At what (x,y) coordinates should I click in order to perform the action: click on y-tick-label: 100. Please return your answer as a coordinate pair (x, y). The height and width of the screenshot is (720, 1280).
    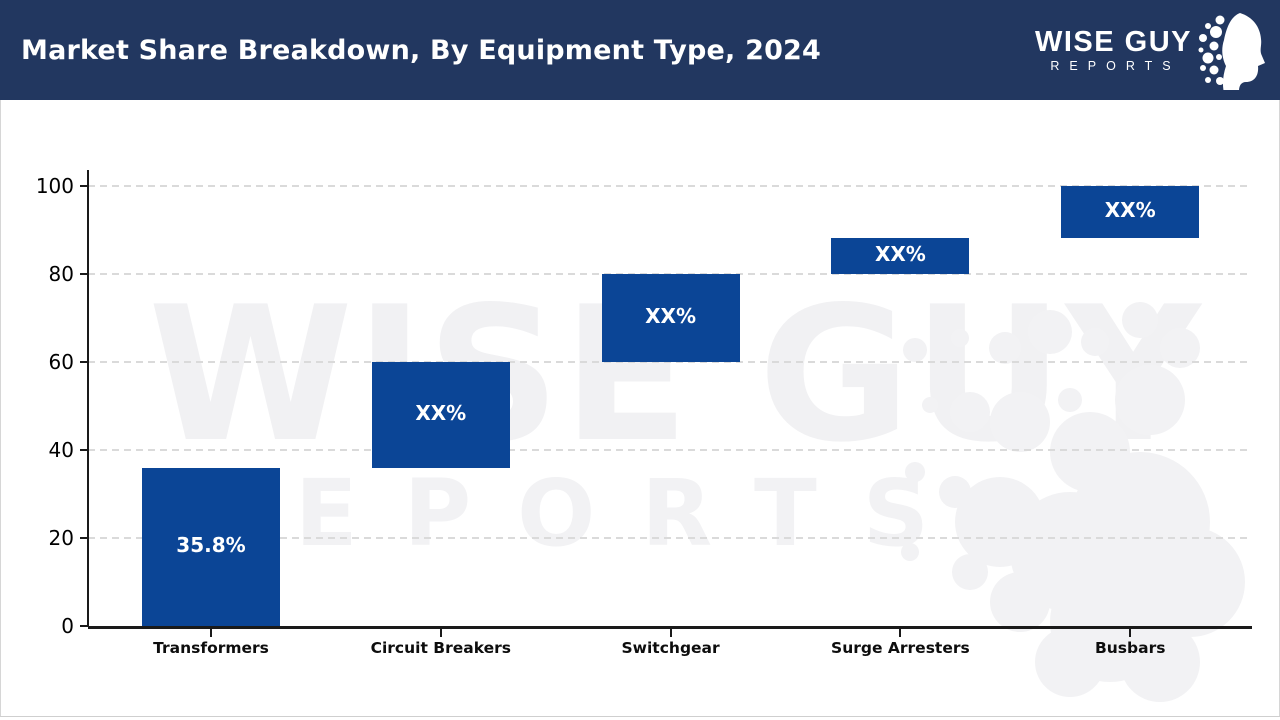
    Looking at the image, I should click on (54, 186).